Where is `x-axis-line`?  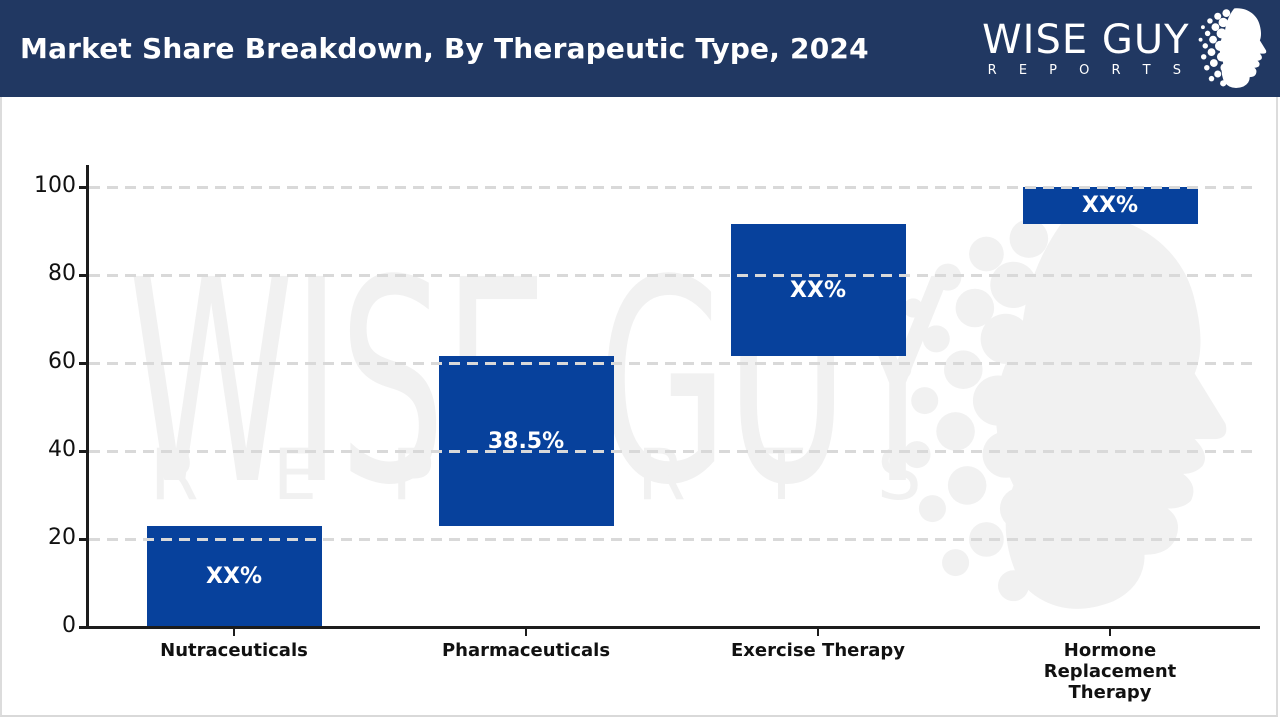
x-axis-line is located at coordinates (673, 627).